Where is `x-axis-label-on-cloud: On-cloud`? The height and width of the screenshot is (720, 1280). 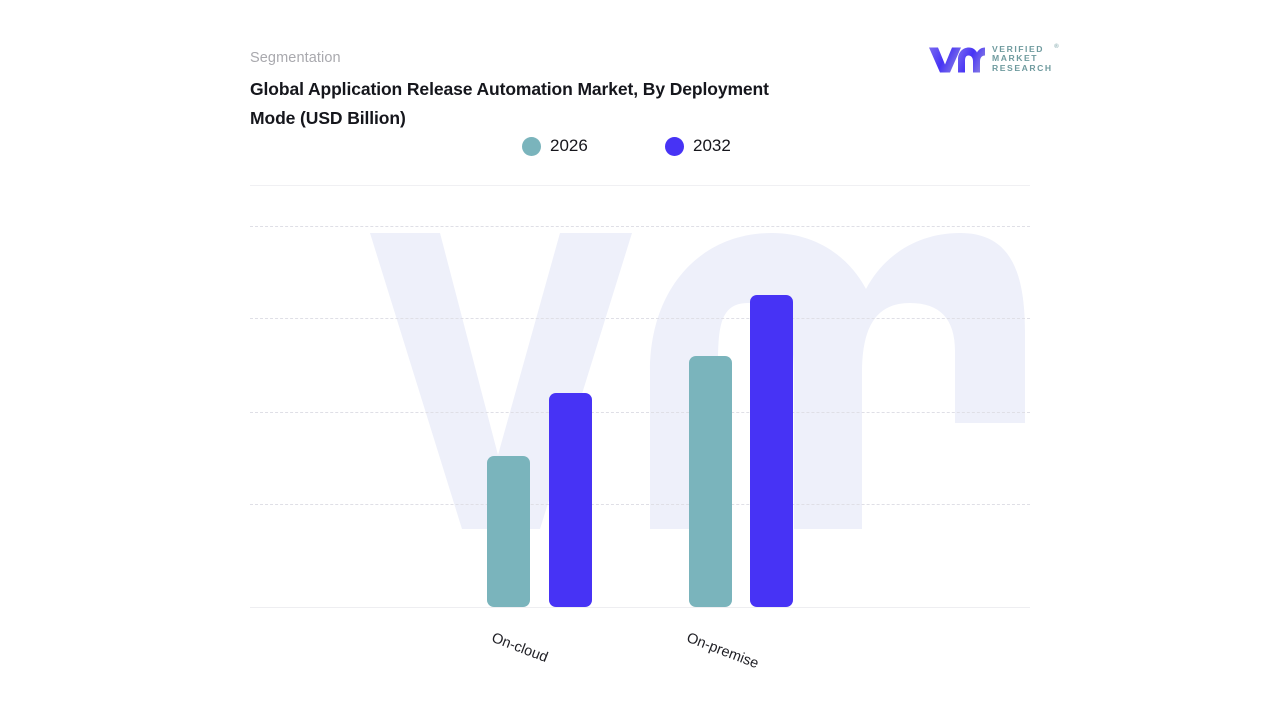 x-axis-label-on-cloud: On-cloud is located at coordinates (519, 648).